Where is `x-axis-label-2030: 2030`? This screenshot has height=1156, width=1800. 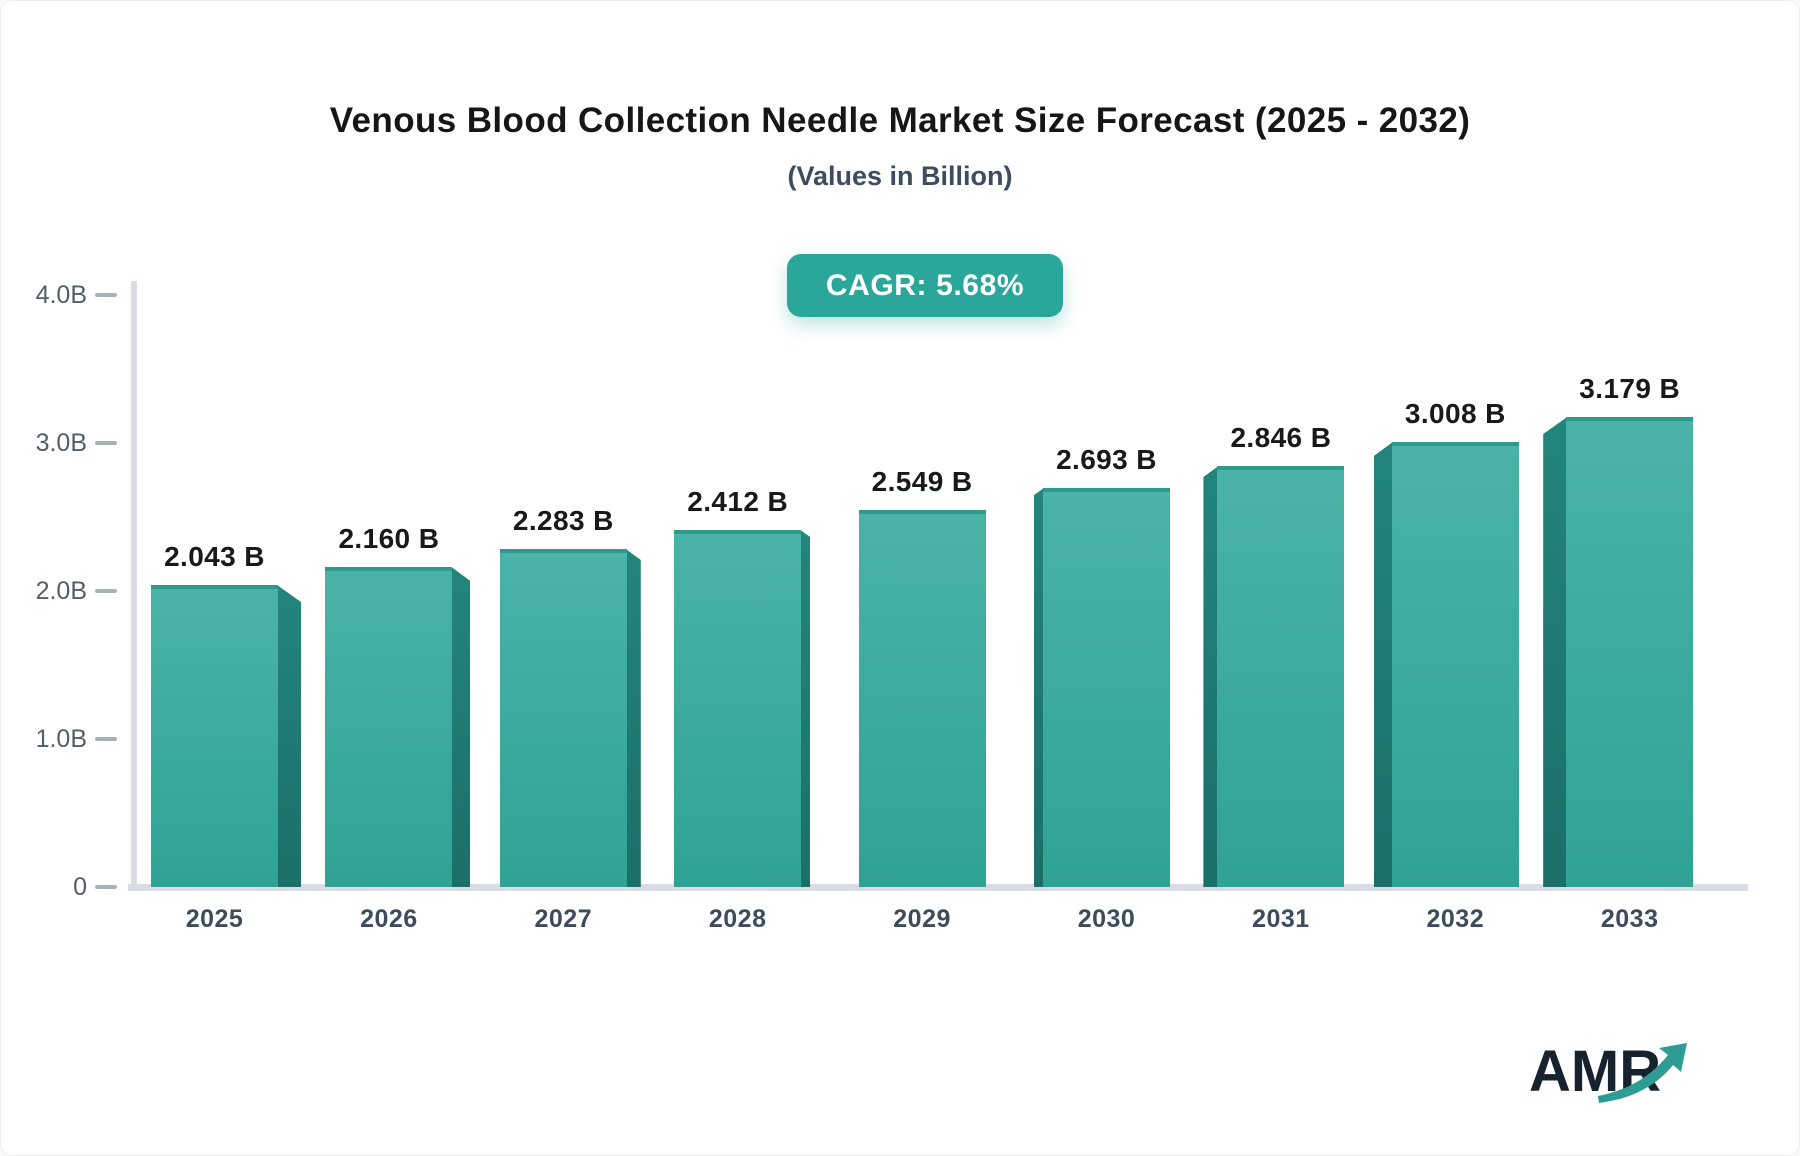
x-axis-label-2030: 2030 is located at coordinates (1106, 919).